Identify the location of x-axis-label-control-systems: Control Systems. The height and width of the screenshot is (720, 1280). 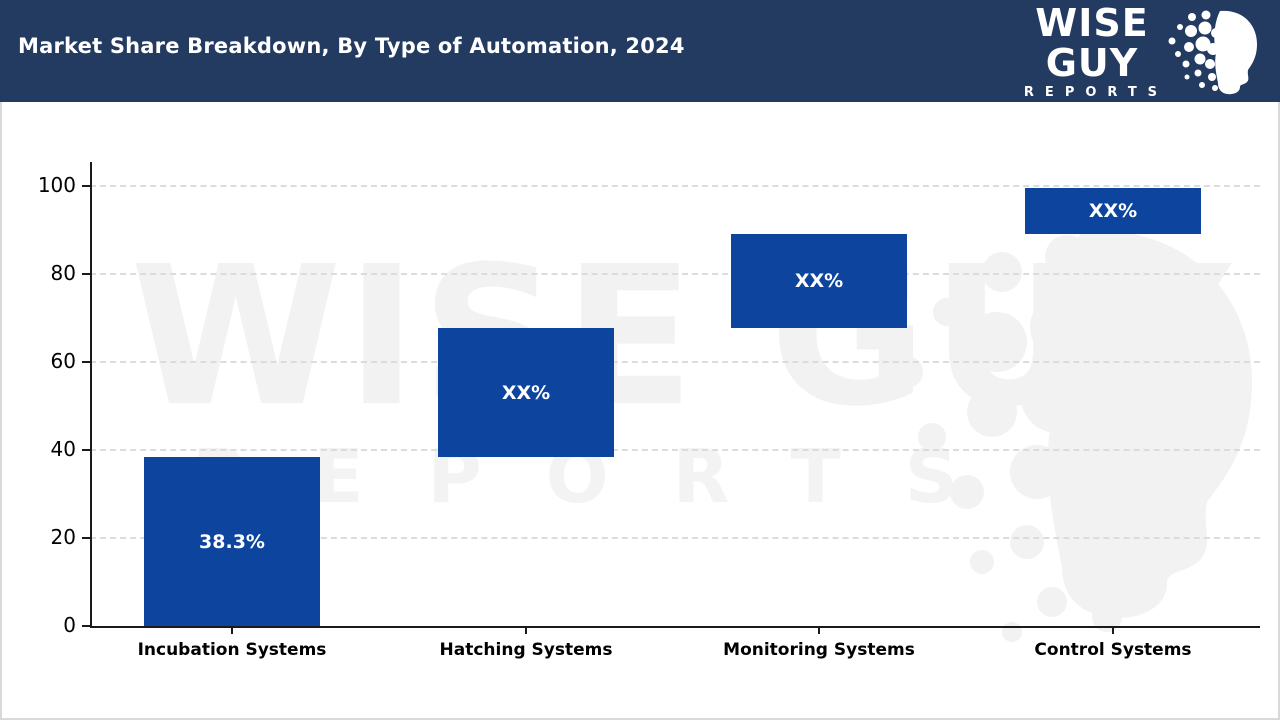
(1113, 650).